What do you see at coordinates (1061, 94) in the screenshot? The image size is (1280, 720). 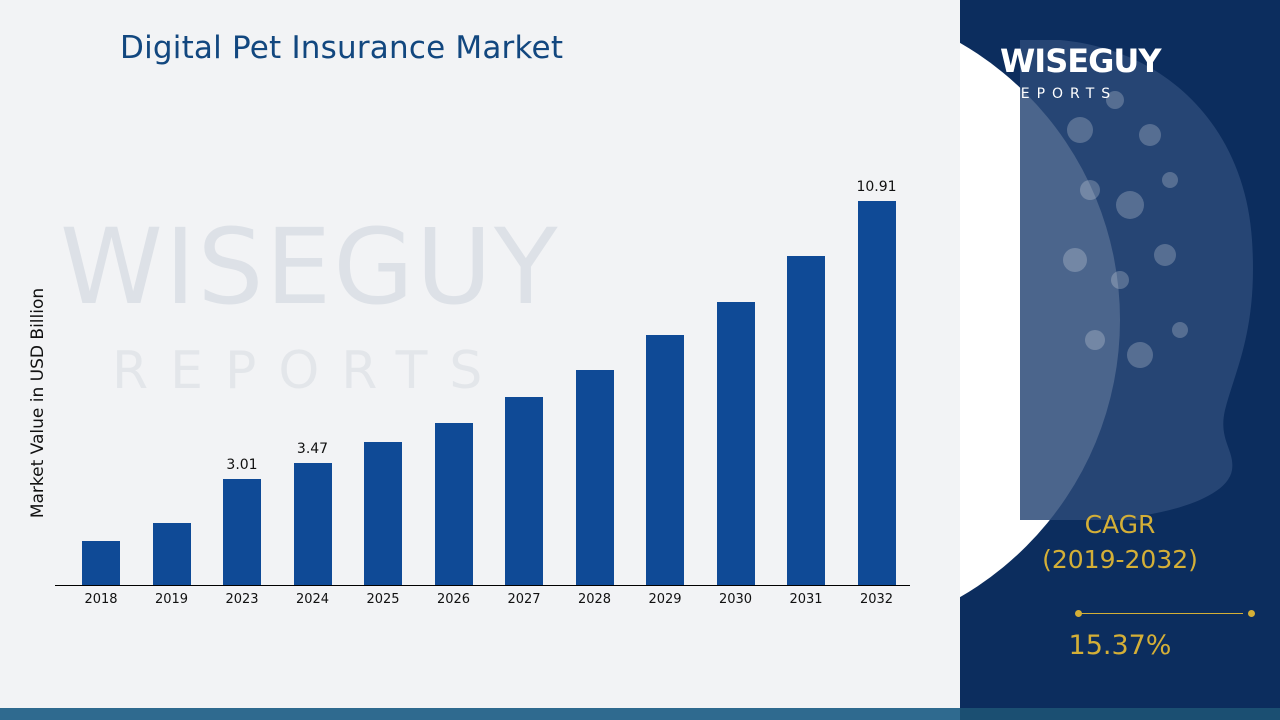 I see `logo-subtext: REPORTS` at bounding box center [1061, 94].